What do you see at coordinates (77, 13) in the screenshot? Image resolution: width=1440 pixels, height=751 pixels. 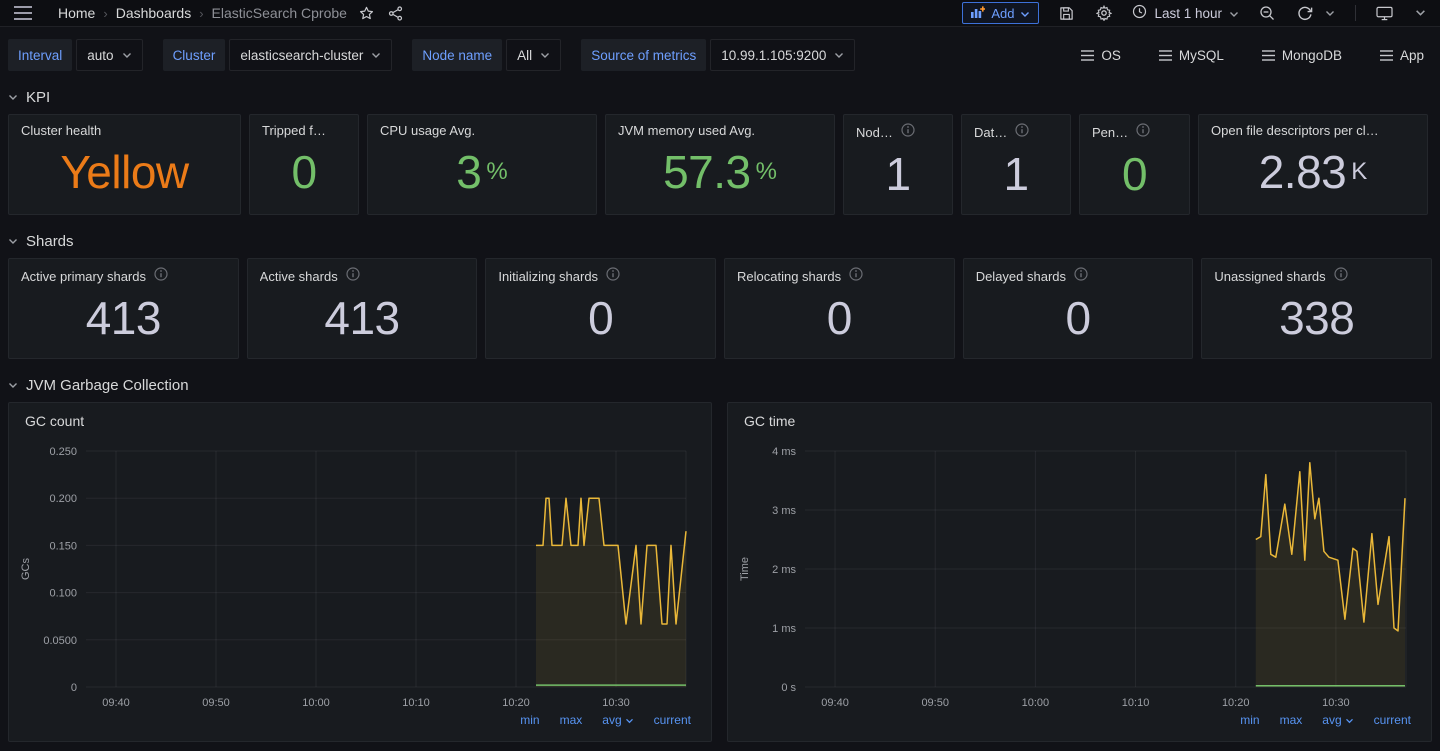 I see `breadcrumb-item: Home` at bounding box center [77, 13].